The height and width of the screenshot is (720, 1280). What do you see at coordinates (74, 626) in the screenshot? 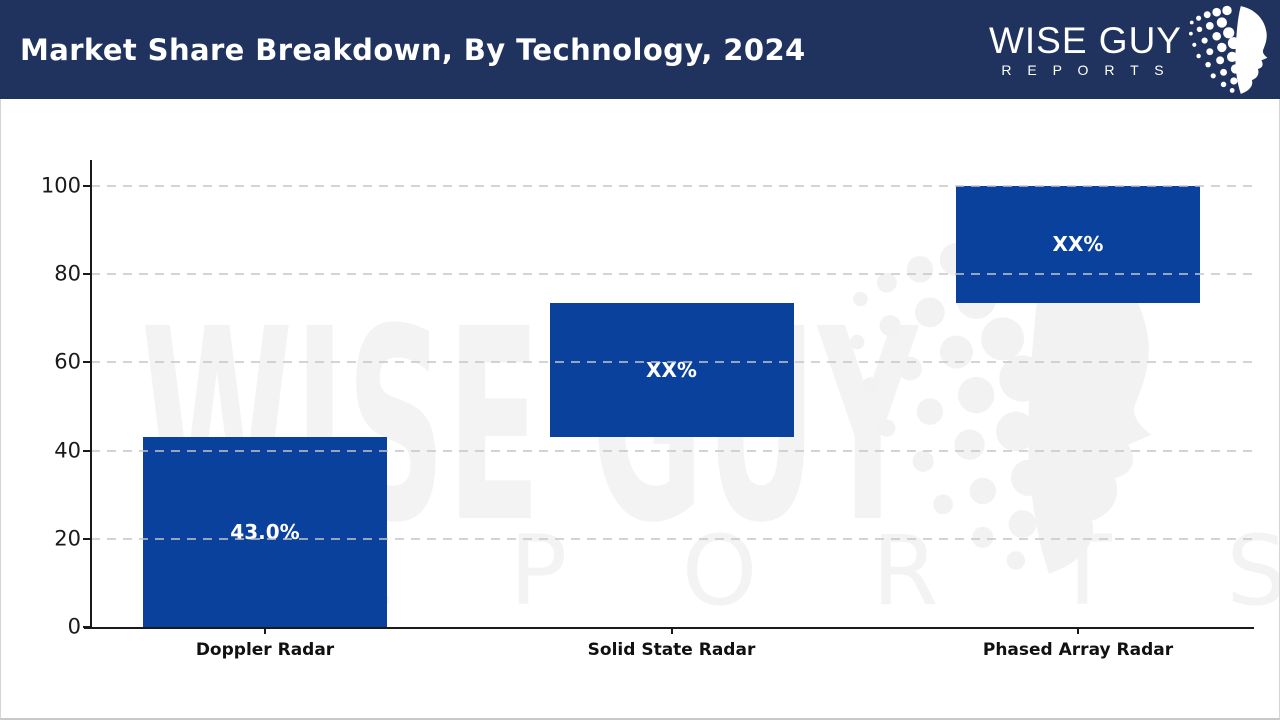
I see `y-tick-label: 0` at bounding box center [74, 626].